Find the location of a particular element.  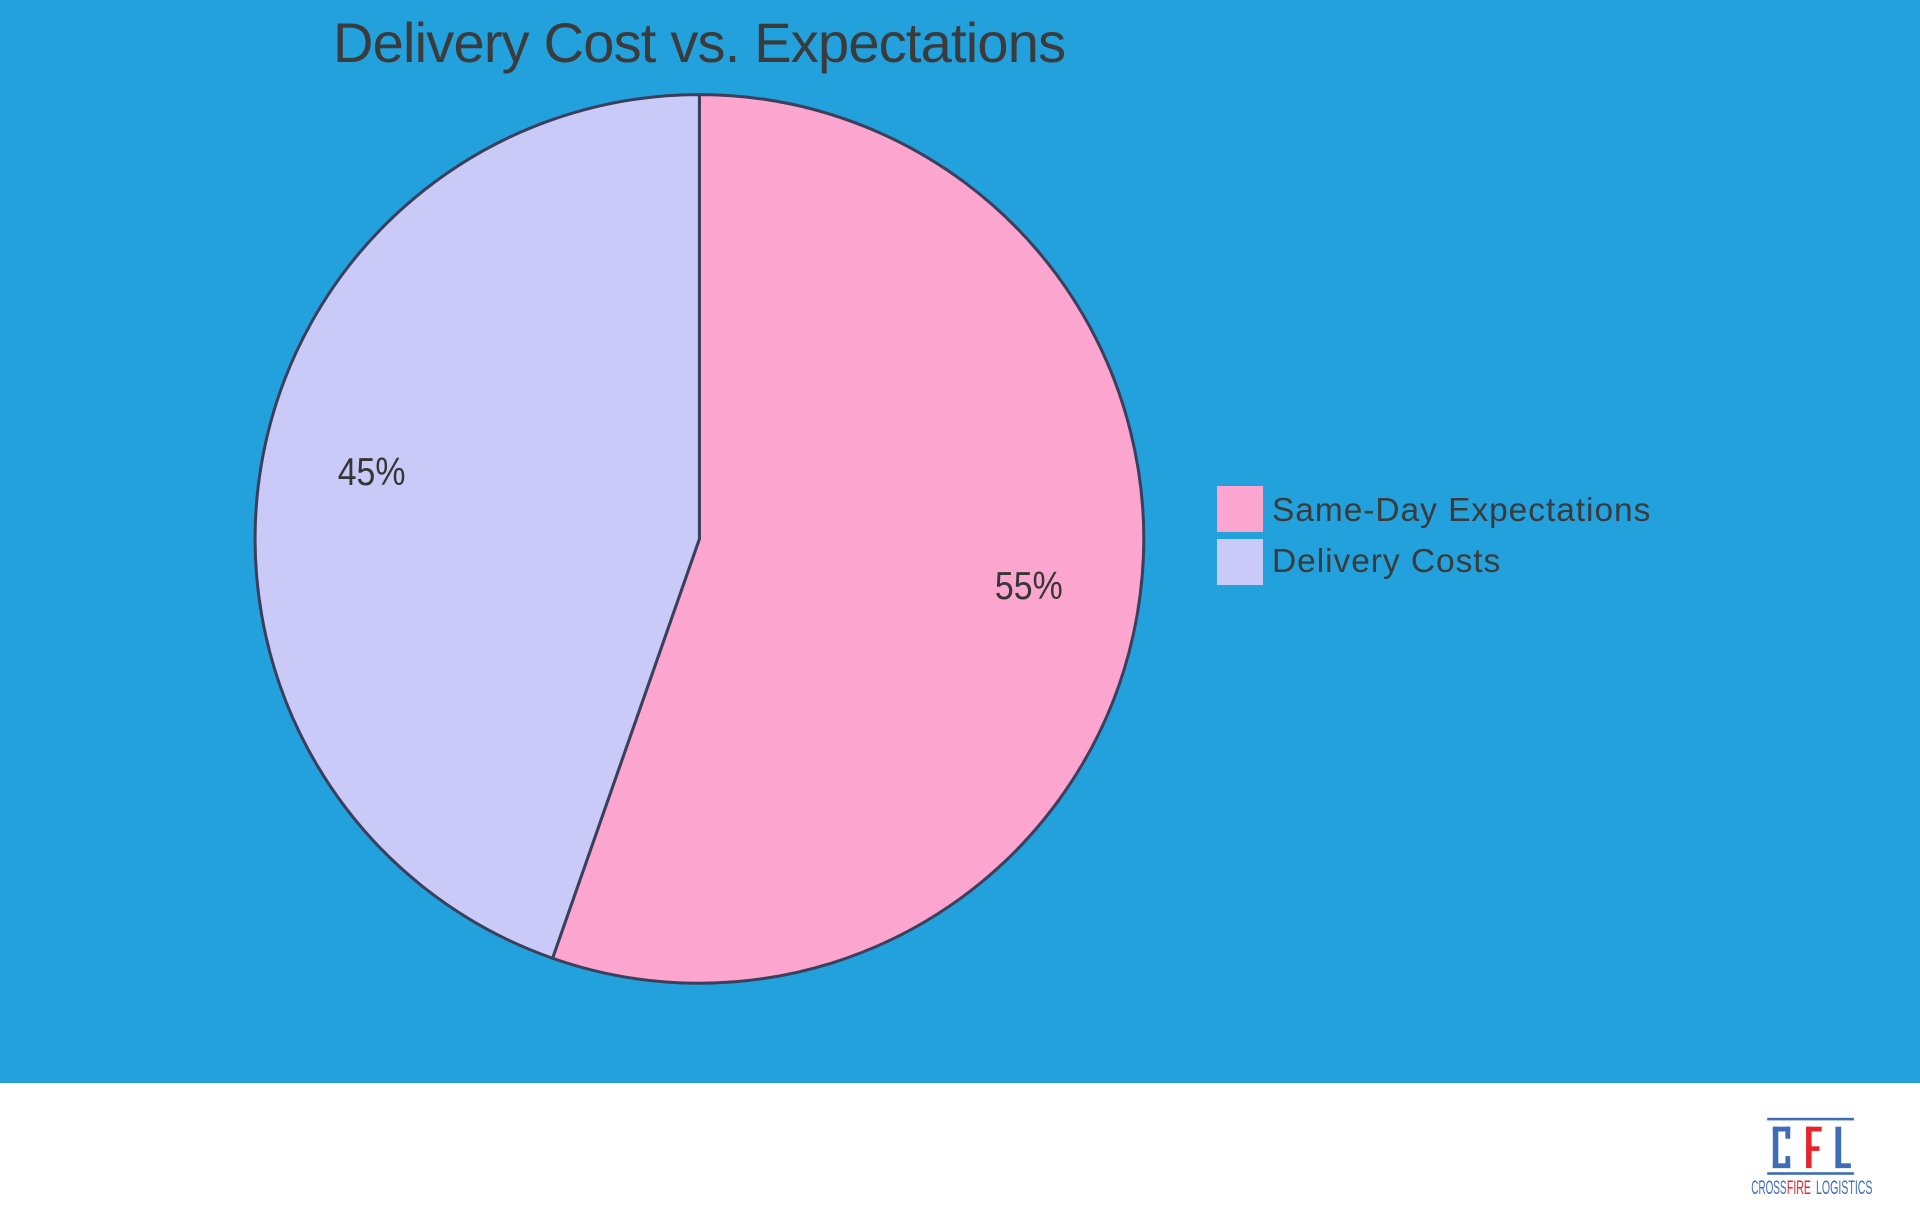

svg-text: 55% is located at coordinates (1029, 586).